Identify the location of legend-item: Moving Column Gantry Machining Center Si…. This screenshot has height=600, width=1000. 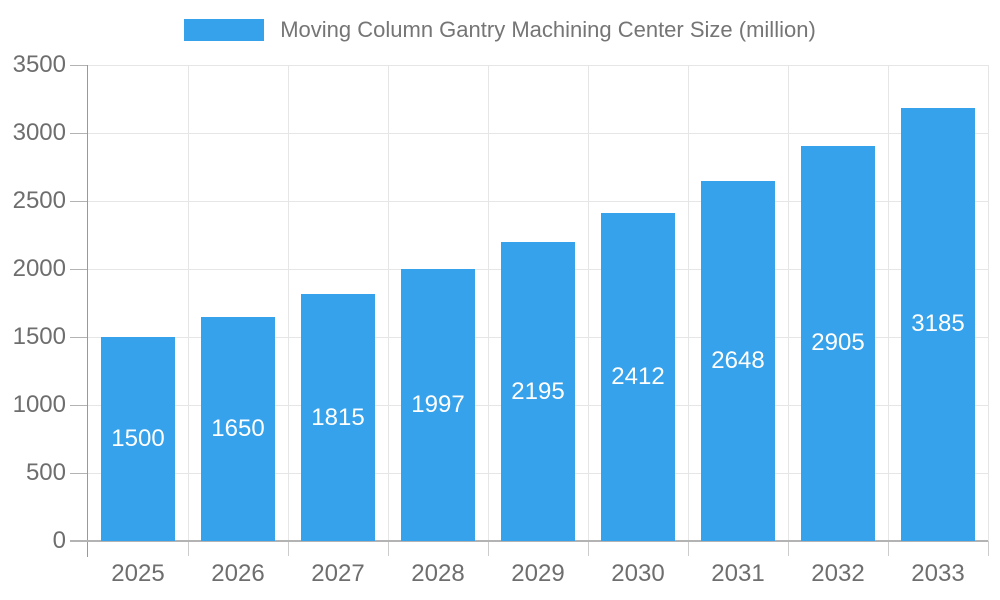
(500, 30).